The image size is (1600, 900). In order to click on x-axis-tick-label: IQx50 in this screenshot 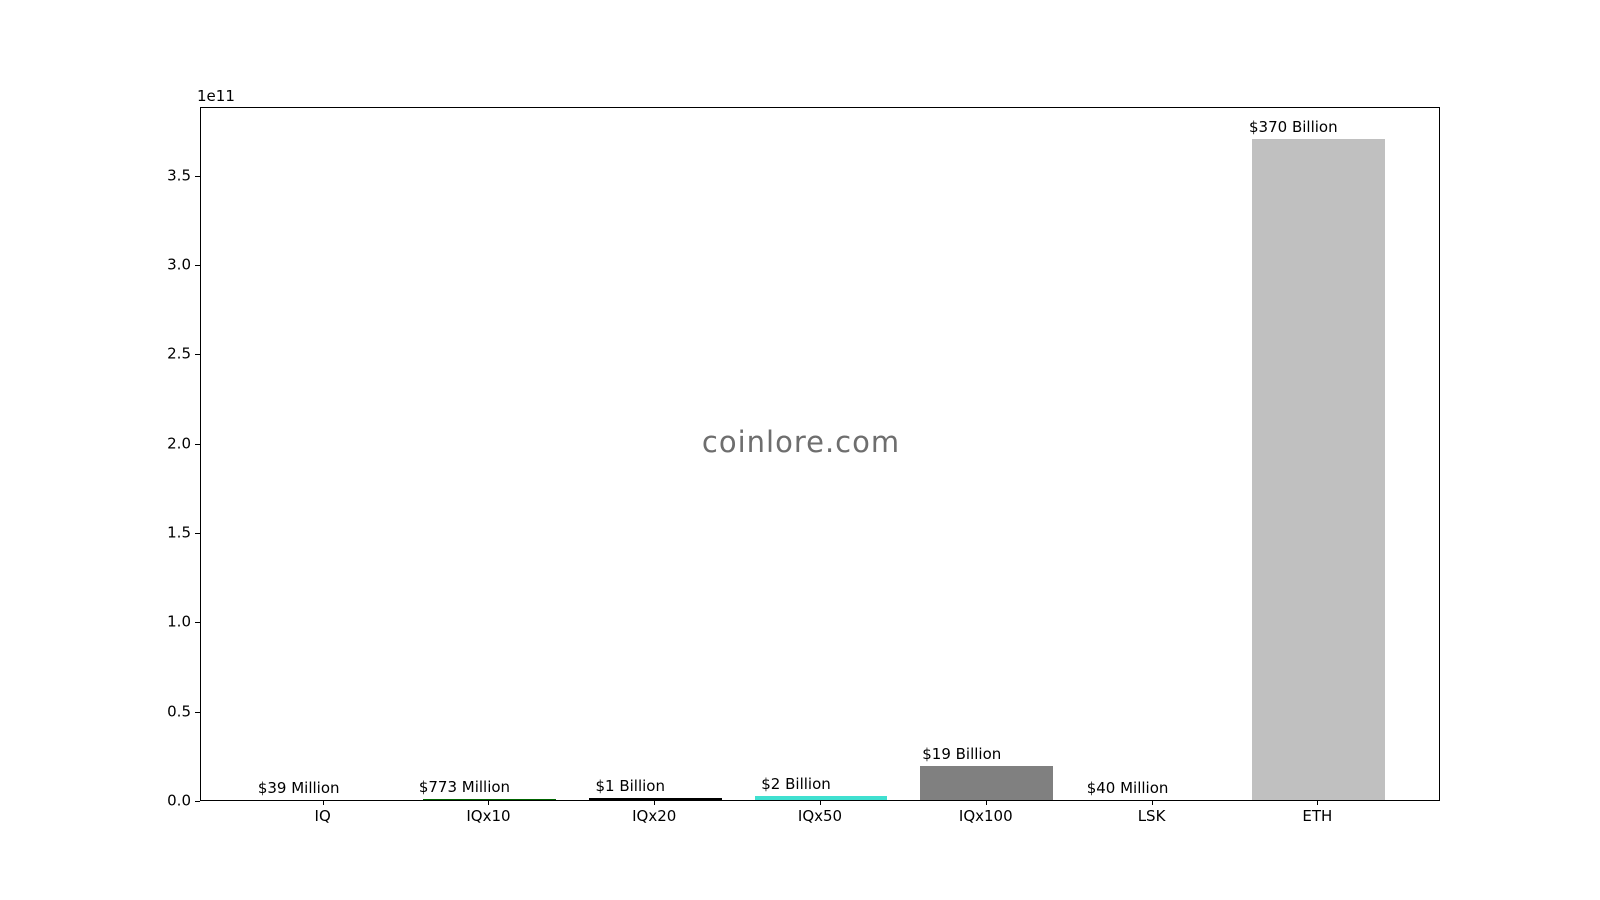, I will do `click(820, 816)`.